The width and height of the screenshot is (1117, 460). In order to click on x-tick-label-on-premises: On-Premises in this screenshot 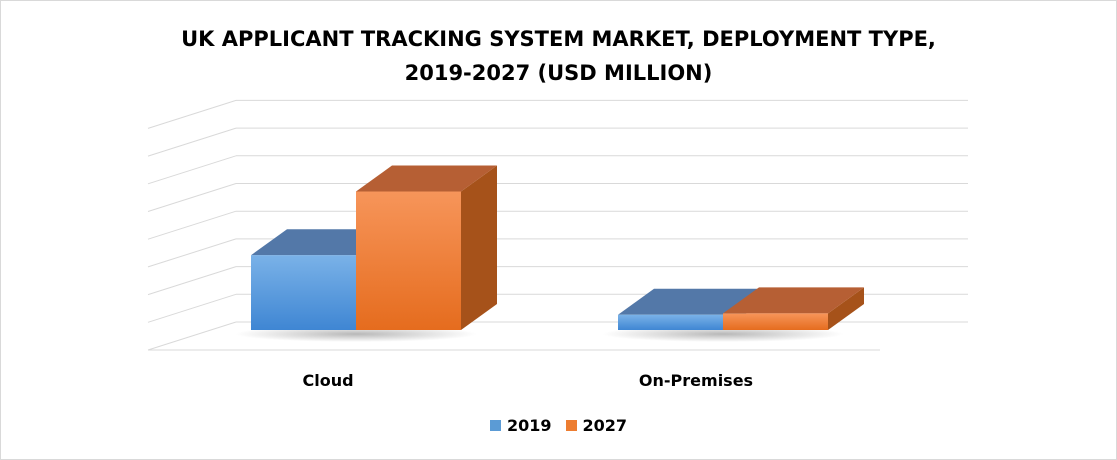, I will do `click(696, 380)`.